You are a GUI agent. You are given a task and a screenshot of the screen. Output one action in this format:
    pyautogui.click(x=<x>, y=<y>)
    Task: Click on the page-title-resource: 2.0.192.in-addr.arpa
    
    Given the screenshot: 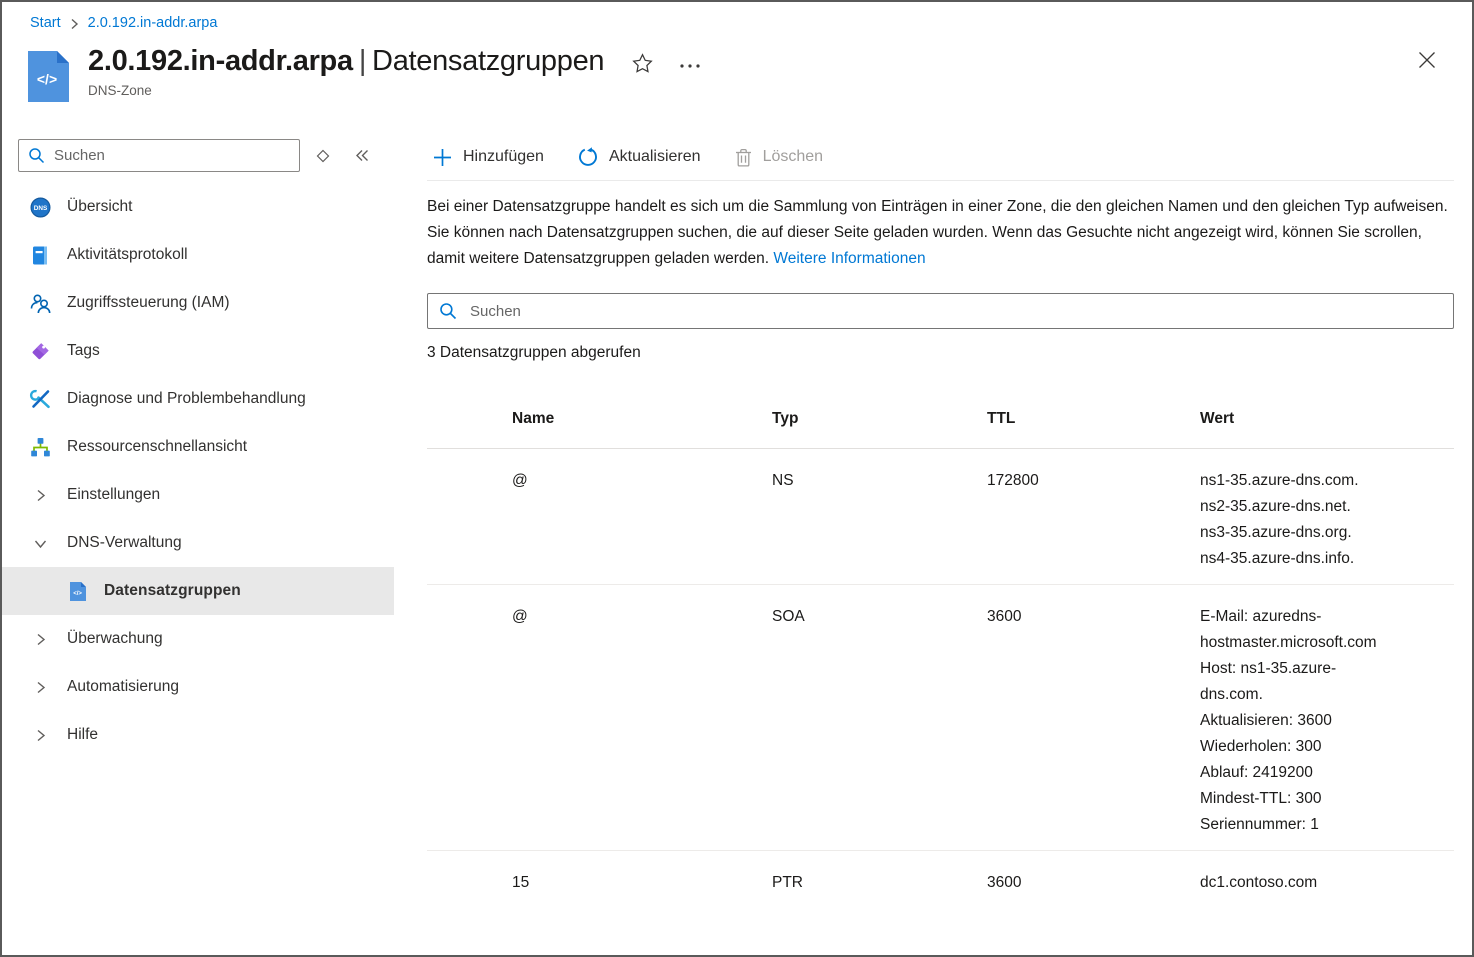 What is the action you would take?
    pyautogui.click(x=220, y=61)
    